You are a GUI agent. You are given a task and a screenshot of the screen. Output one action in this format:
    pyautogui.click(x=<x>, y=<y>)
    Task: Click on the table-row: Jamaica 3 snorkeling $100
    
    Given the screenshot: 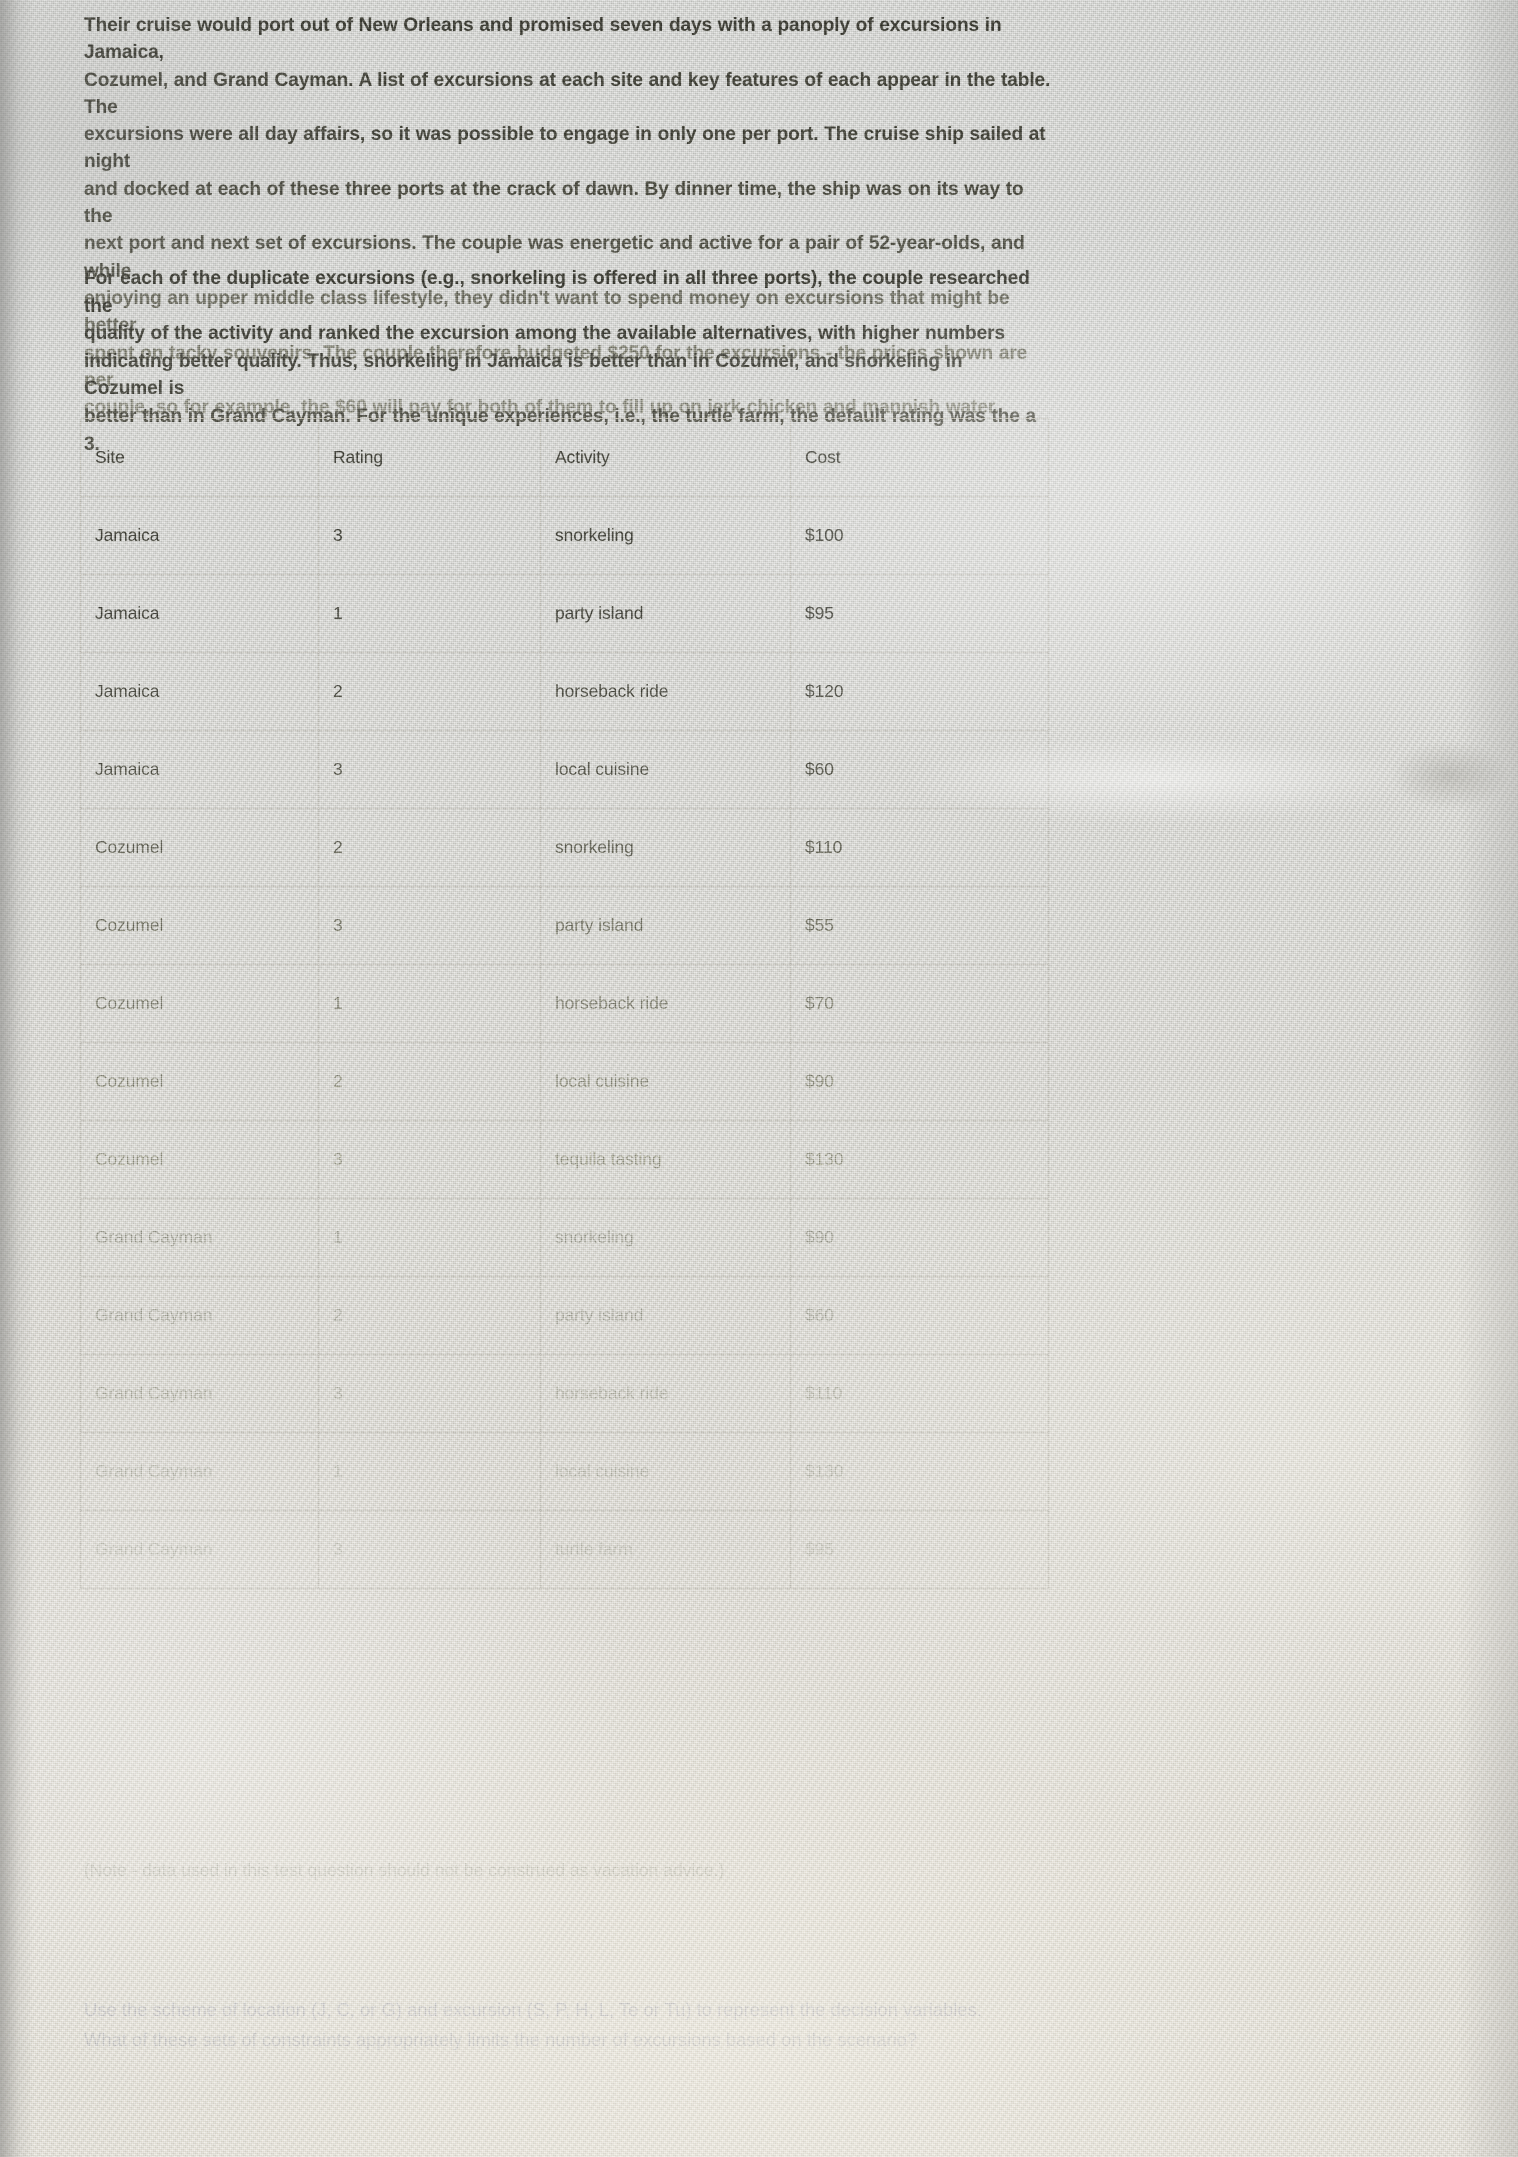 What is the action you would take?
    pyautogui.click(x=564, y=535)
    